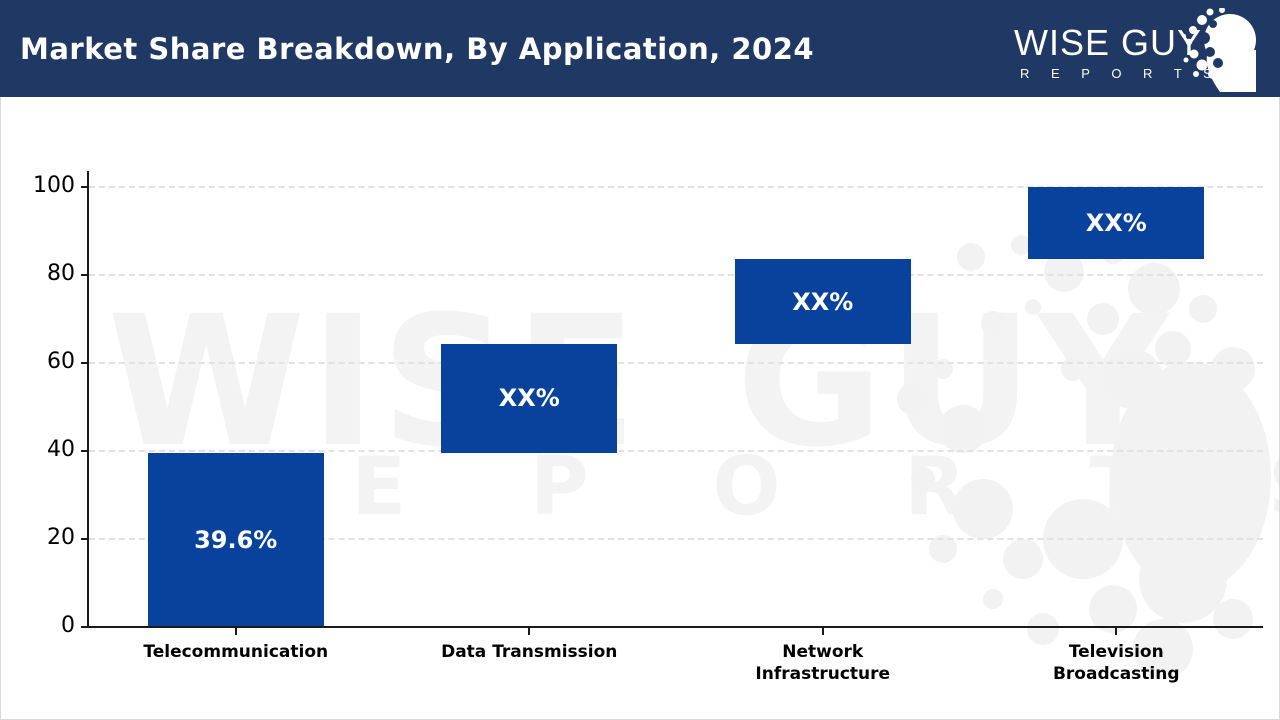 Image resolution: width=1280 pixels, height=720 pixels. I want to click on y-tick-label-0: 0, so click(68, 625).